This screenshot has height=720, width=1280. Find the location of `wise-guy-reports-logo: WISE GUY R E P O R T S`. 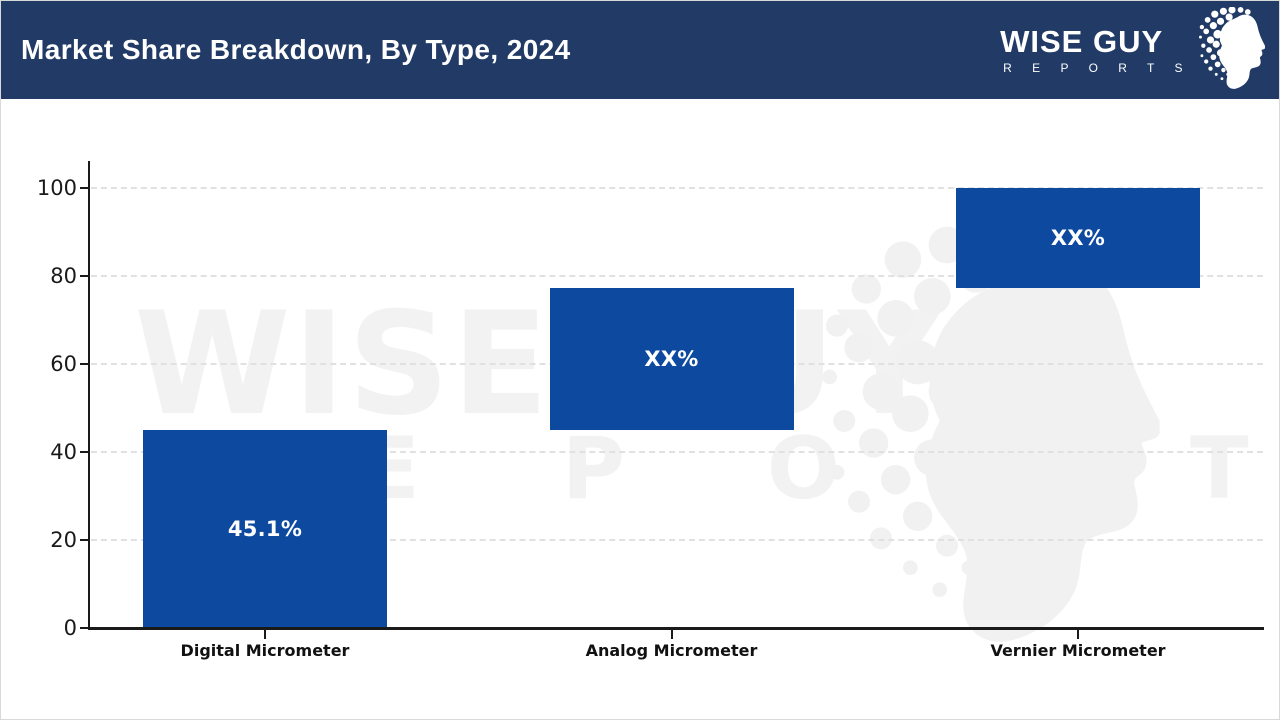

wise-guy-reports-logo: WISE GUY R E P O R T S is located at coordinates (1134, 50).